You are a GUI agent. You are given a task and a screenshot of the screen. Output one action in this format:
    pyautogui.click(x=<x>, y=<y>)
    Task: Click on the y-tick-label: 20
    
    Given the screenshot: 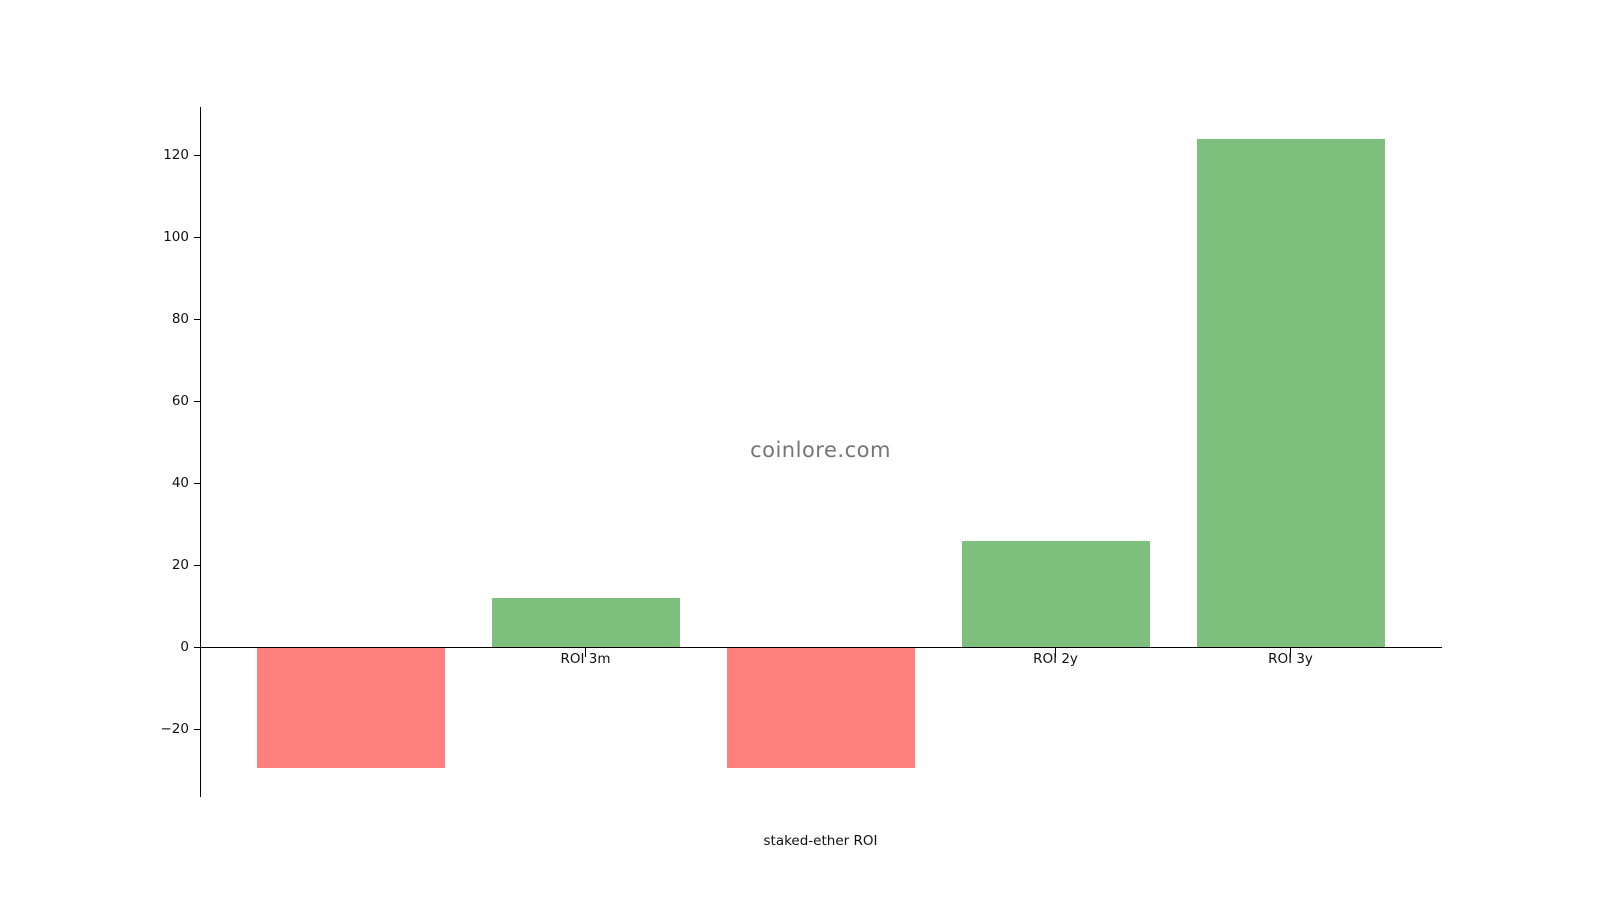 What is the action you would take?
    pyautogui.click(x=180, y=565)
    